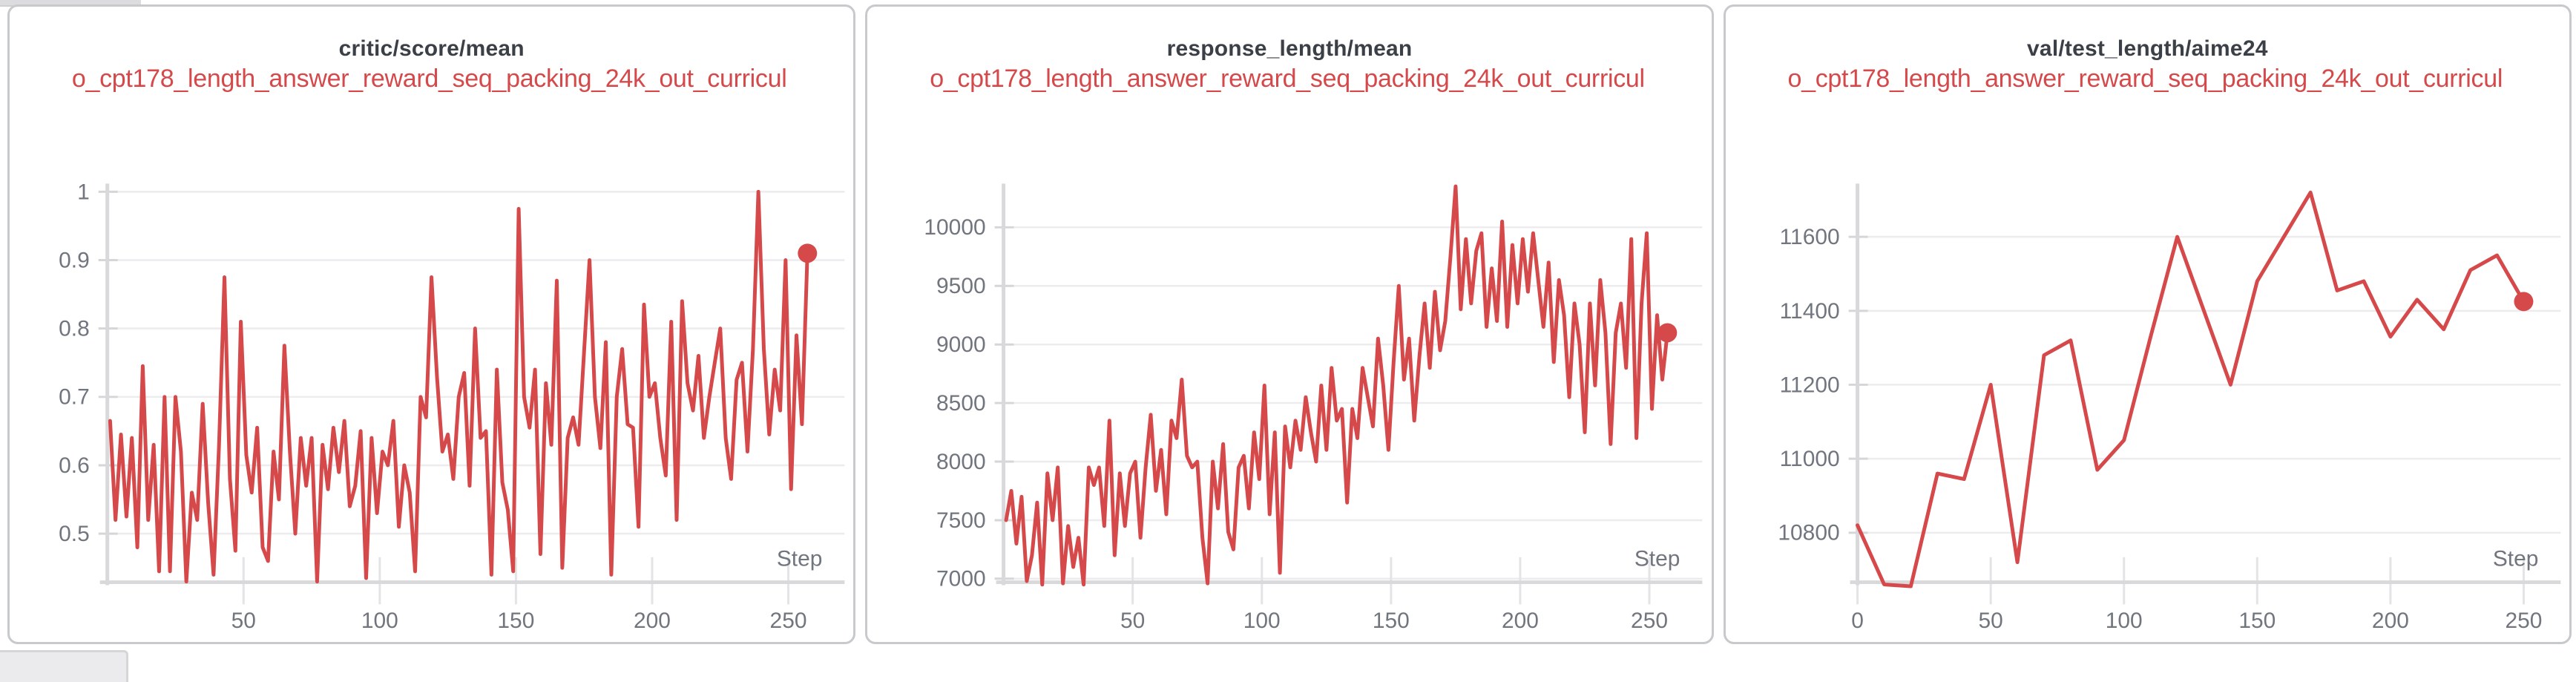 The width and height of the screenshot is (2576, 682). Describe the element at coordinates (1857, 621) in the screenshot. I see `svg-text: 0` at that location.